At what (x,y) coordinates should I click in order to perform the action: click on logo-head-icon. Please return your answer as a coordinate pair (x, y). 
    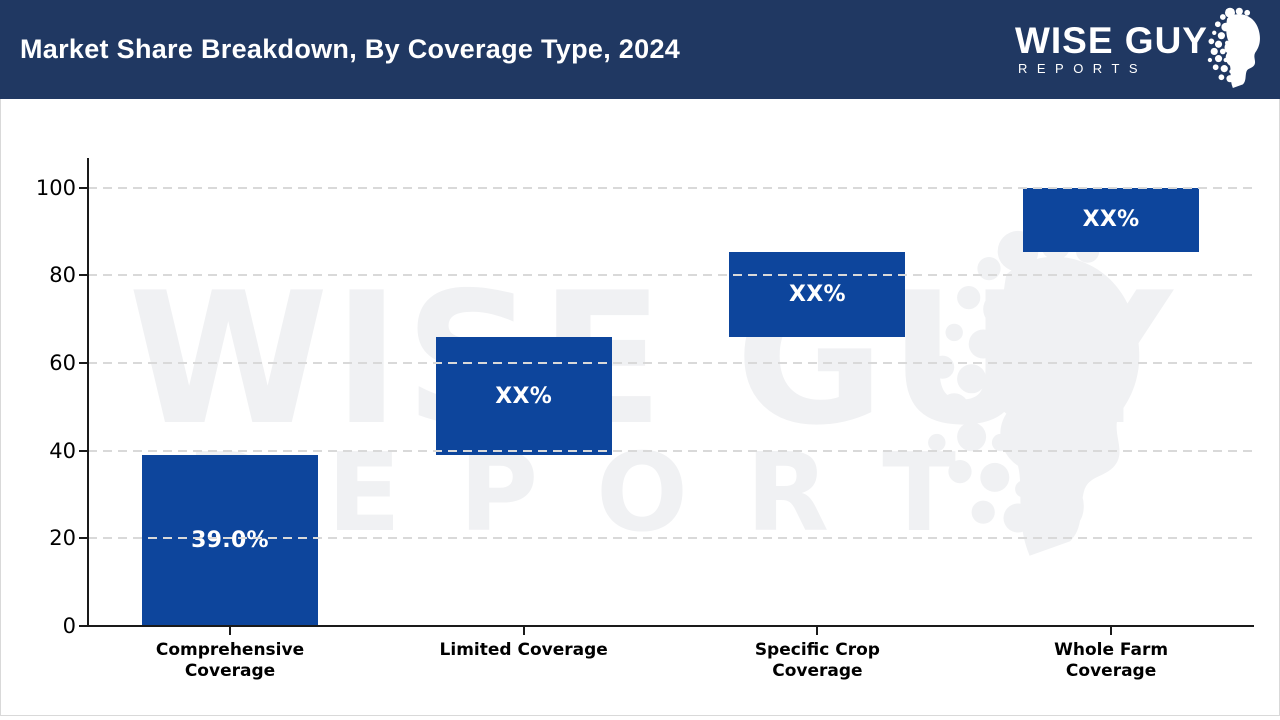
    Looking at the image, I should click on (1233, 47).